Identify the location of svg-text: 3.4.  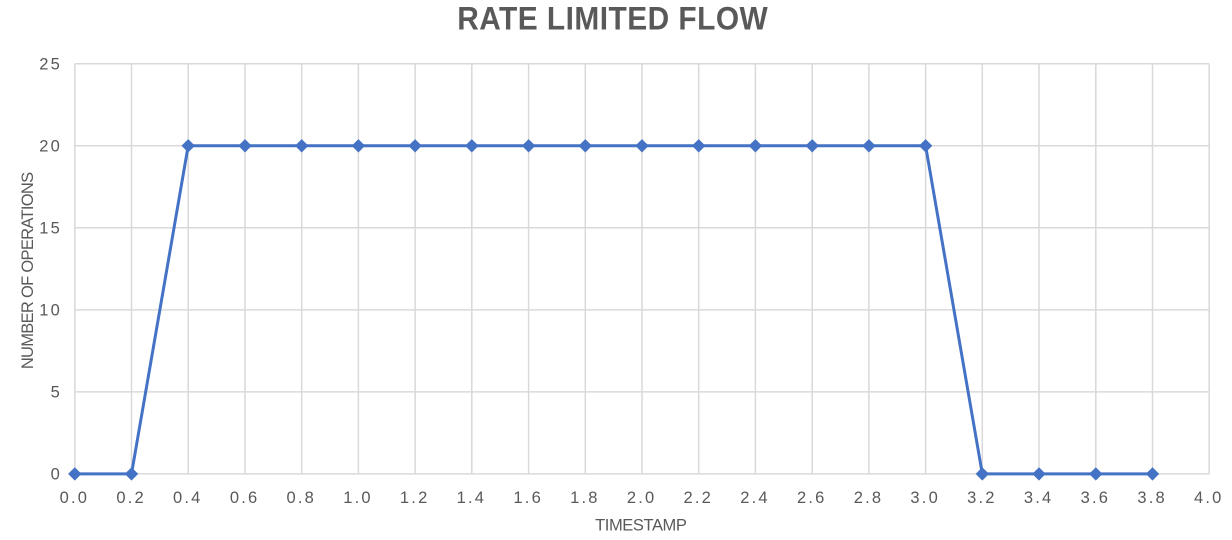
(1039, 498).